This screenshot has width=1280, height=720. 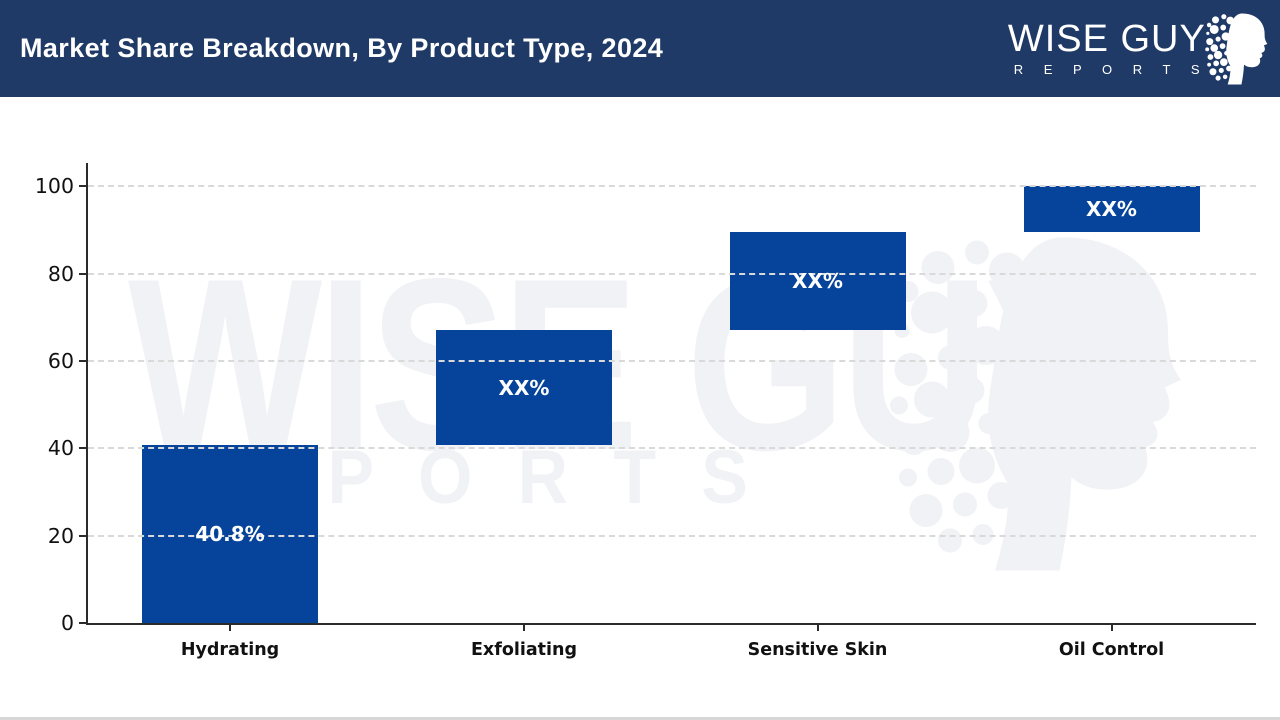 I want to click on bar-value-label: 40.8%, so click(x=230, y=533).